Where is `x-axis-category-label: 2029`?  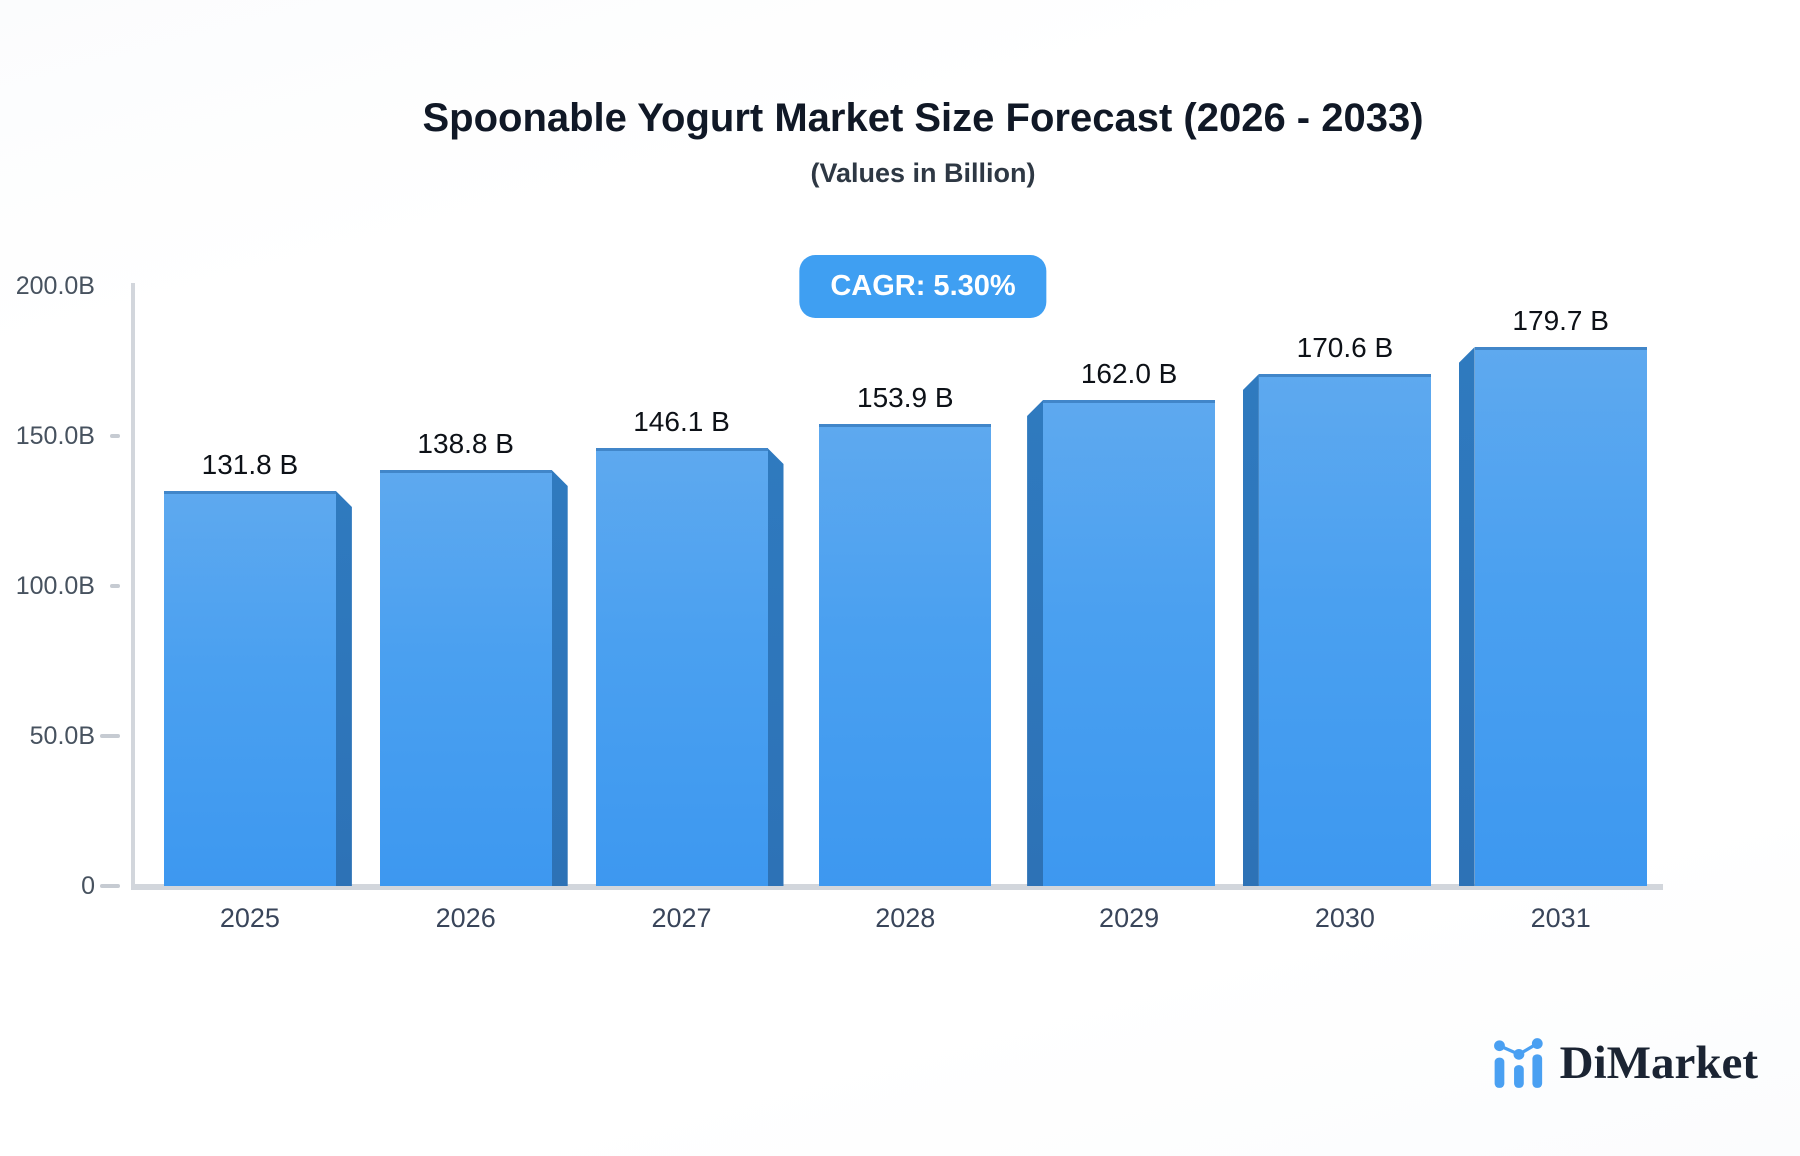
x-axis-category-label: 2029 is located at coordinates (1129, 918).